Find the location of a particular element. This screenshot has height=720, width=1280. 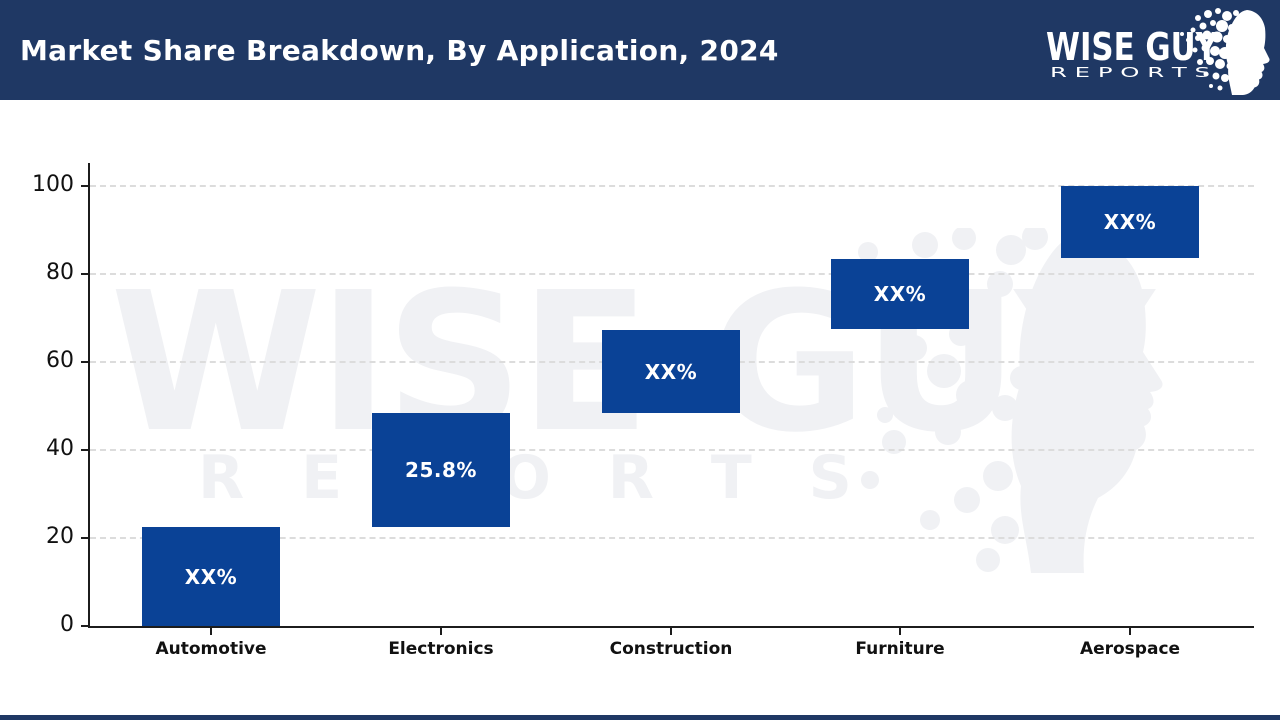

watermark-secondary: R E P O R T S is located at coordinates (534, 478).